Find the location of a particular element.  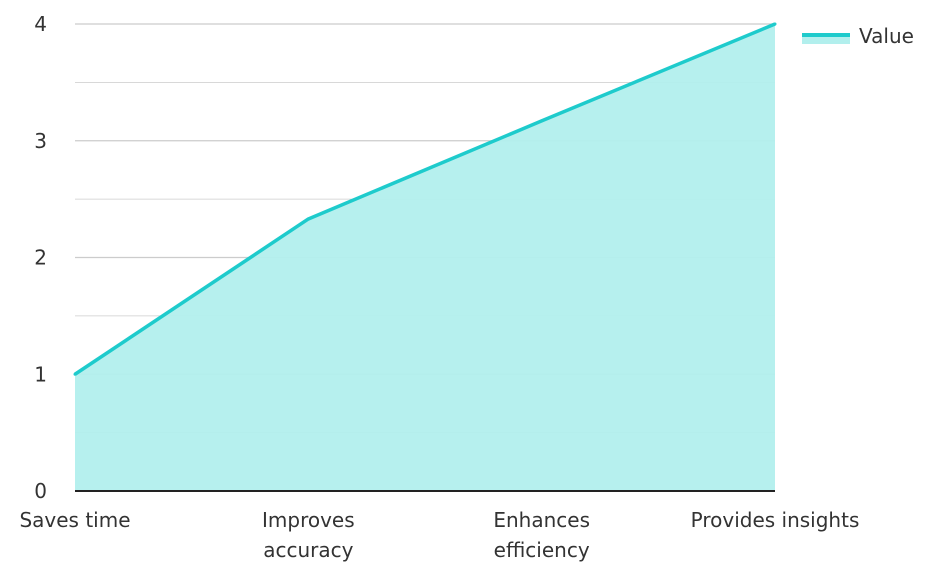

y-tick-label: 2 is located at coordinates (40, 258).